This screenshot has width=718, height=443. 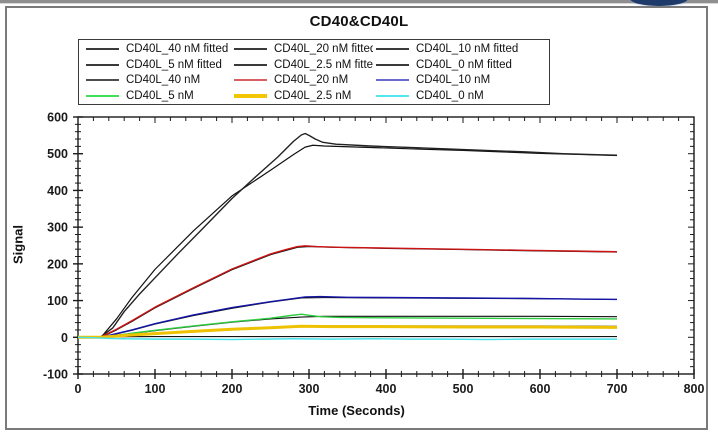 I want to click on legend-label: CD40L_5 nM fitted, so click(x=174, y=64).